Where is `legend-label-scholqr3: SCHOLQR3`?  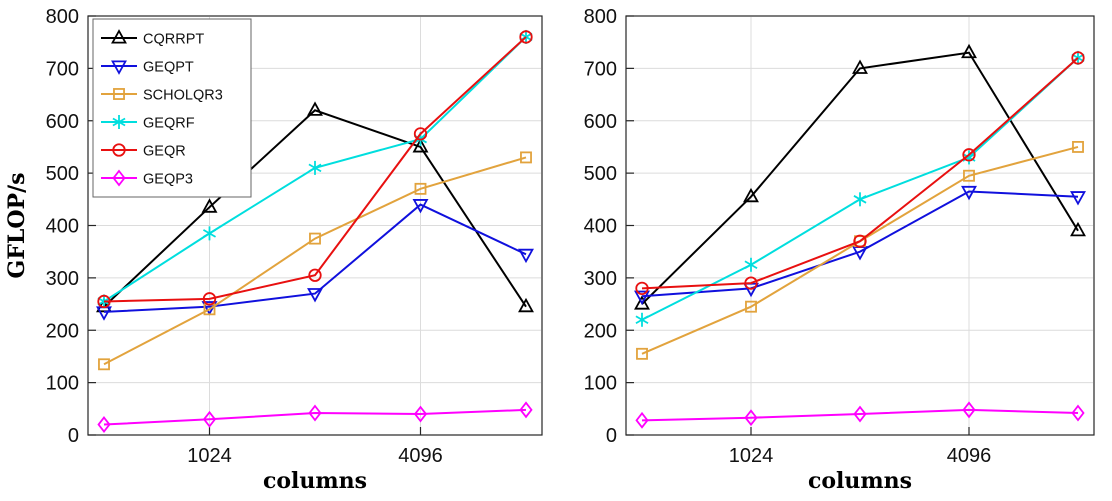
legend-label-scholqr3: SCHOLQR3 is located at coordinates (183, 96).